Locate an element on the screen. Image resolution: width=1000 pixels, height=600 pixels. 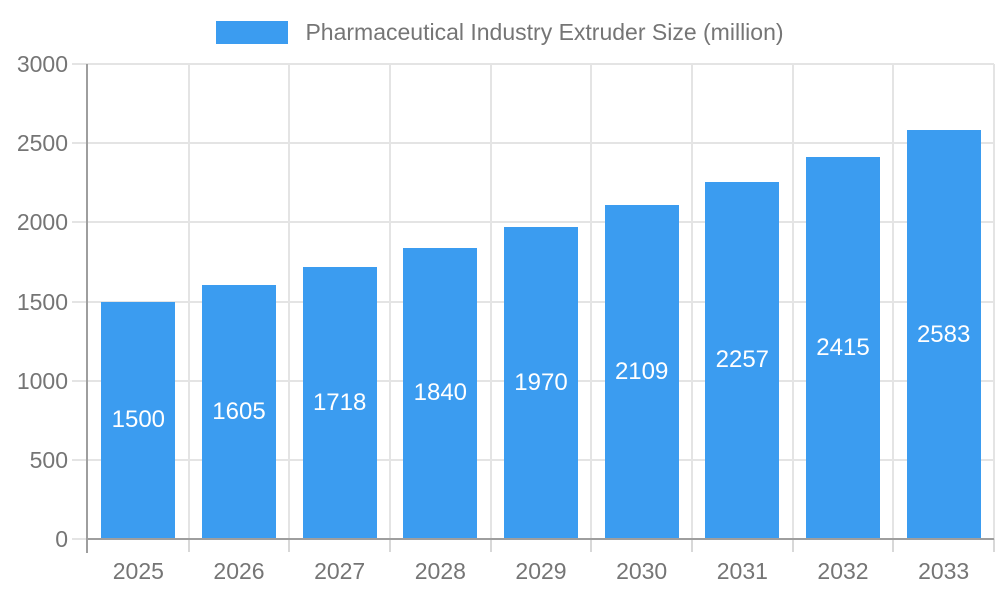
bar-value-label: 1970 is located at coordinates (541, 383).